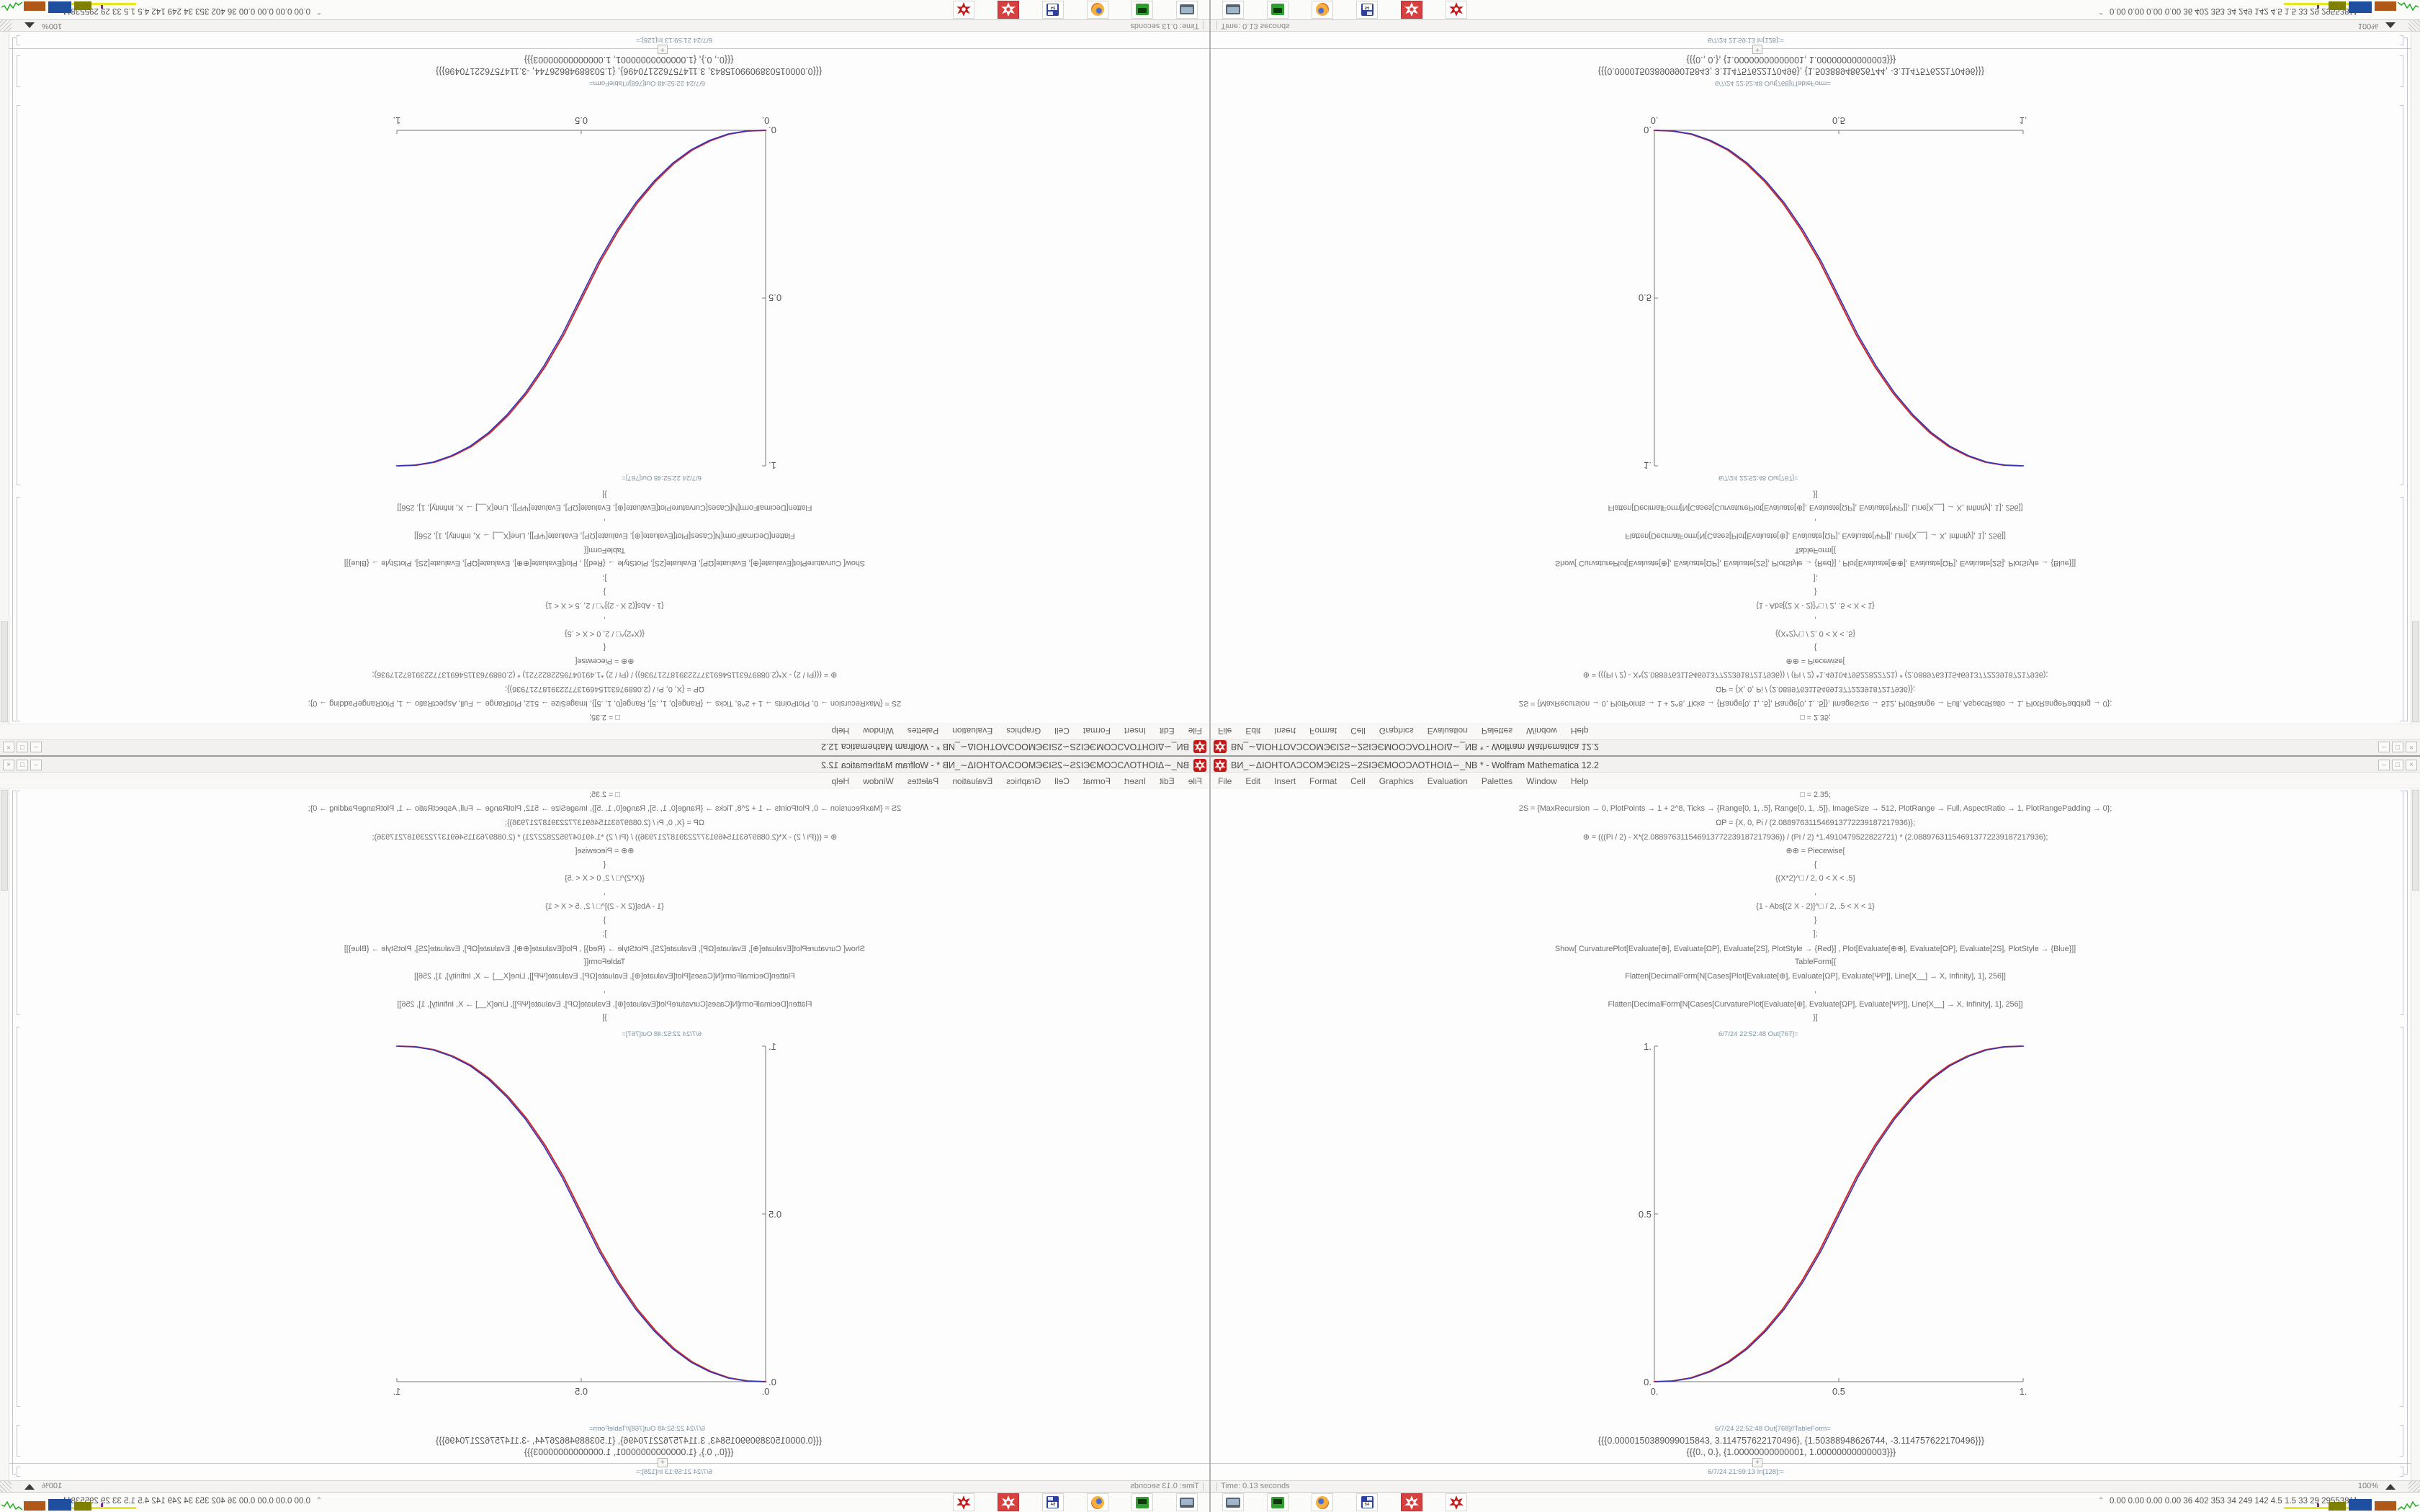  I want to click on taskbar-mathematica-active-icon, so click(1411, 1502).